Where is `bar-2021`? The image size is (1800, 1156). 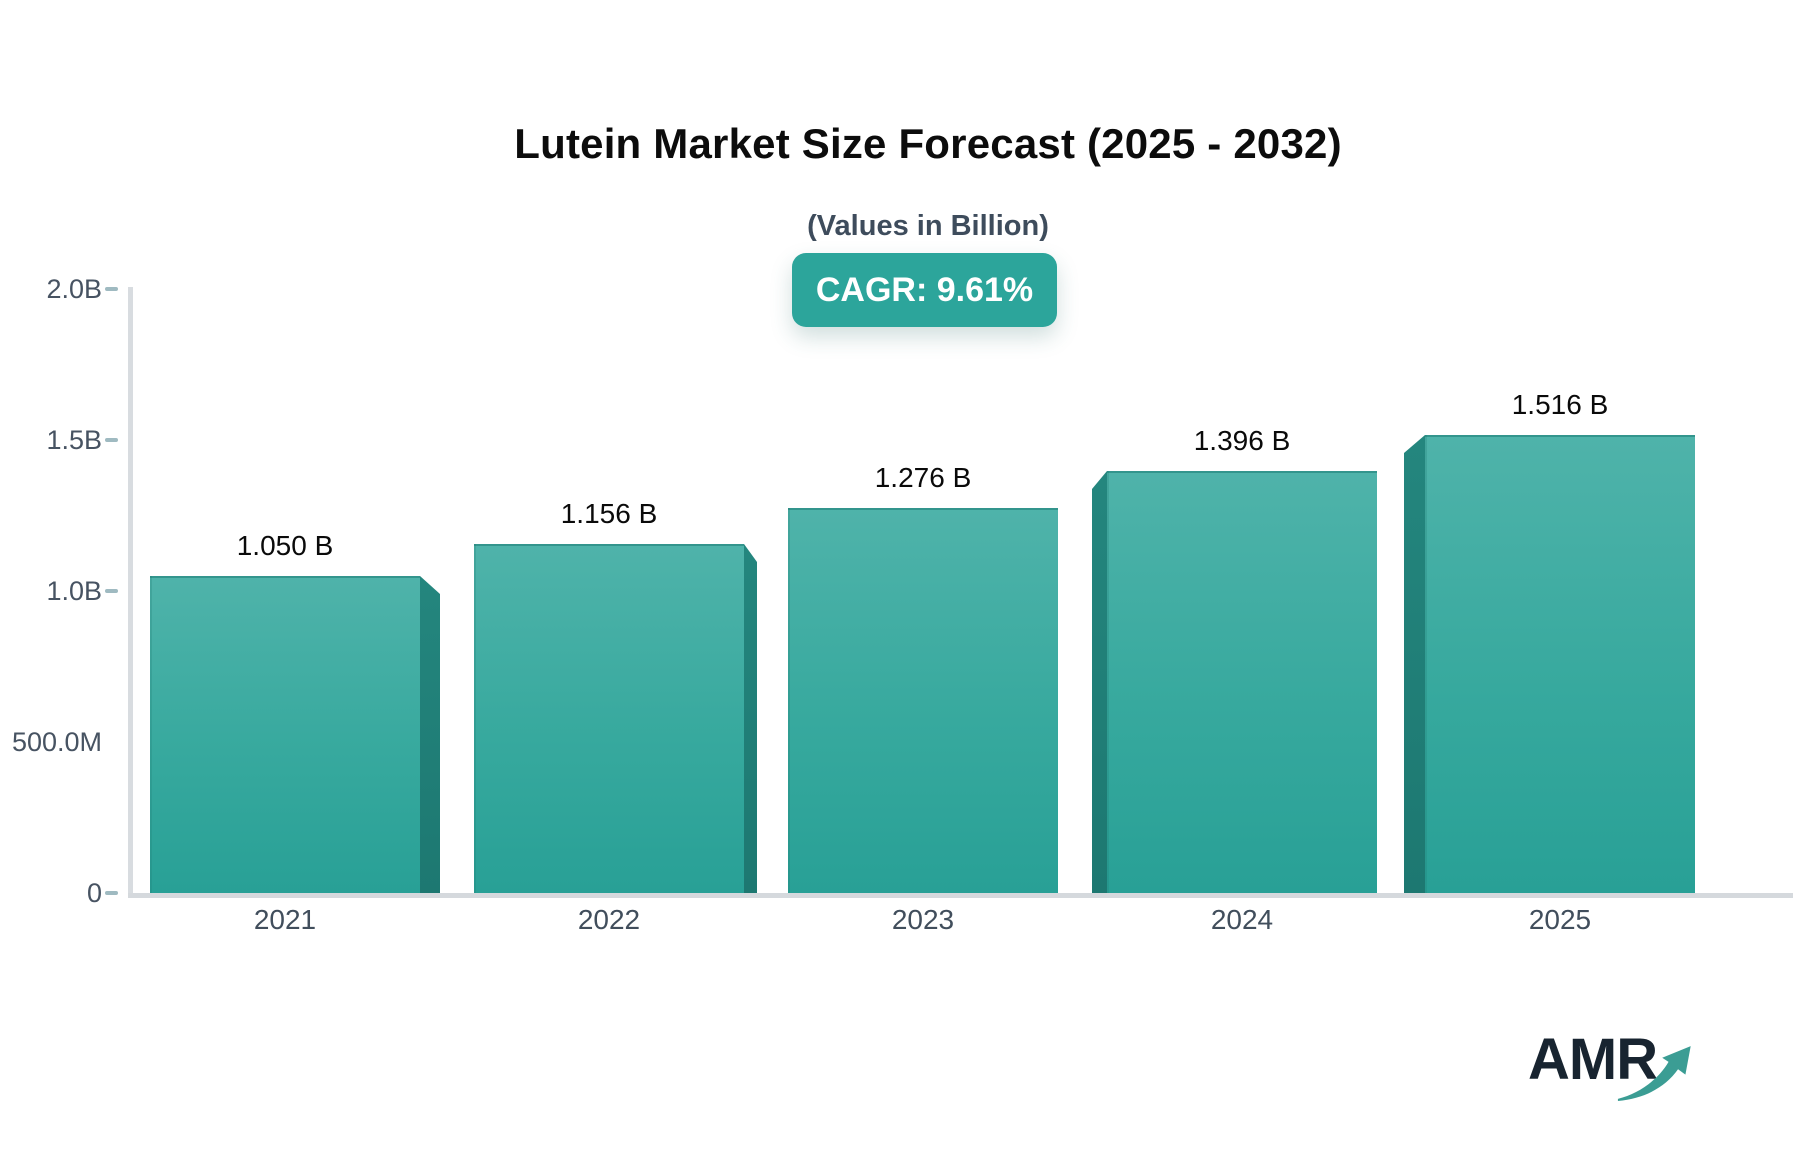 bar-2021 is located at coordinates (285, 735).